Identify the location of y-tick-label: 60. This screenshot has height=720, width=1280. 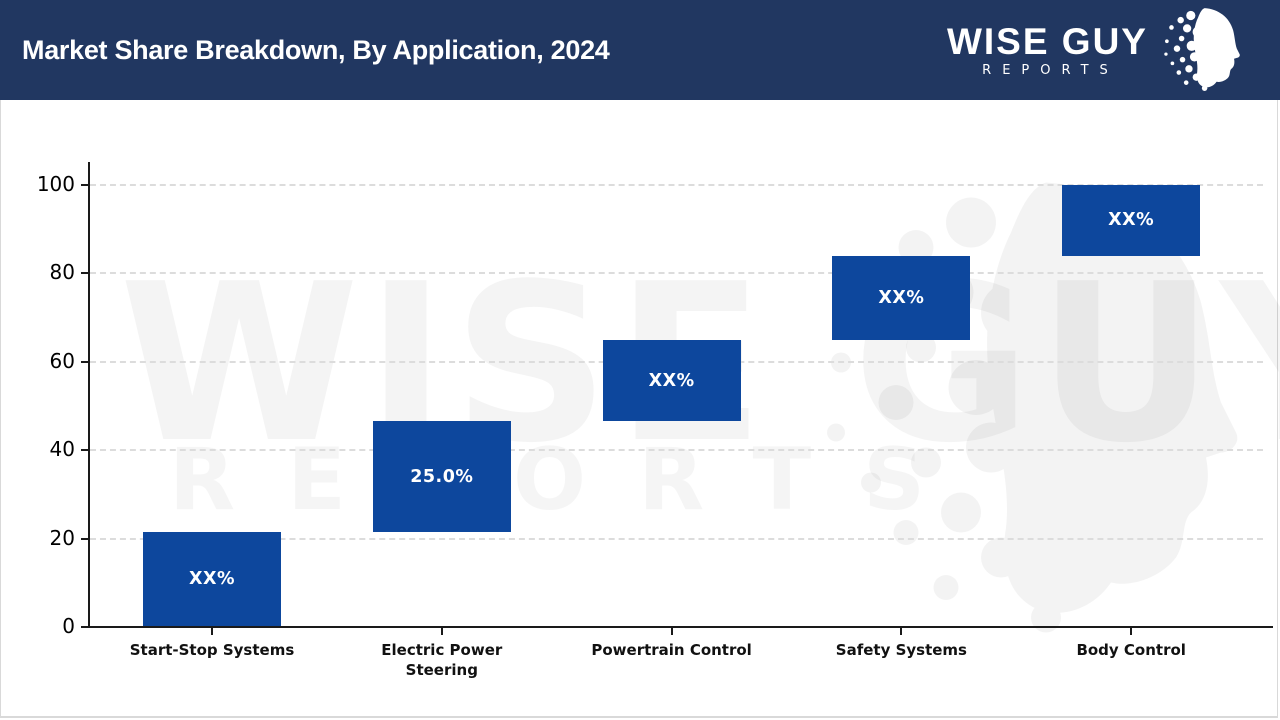
(62, 360).